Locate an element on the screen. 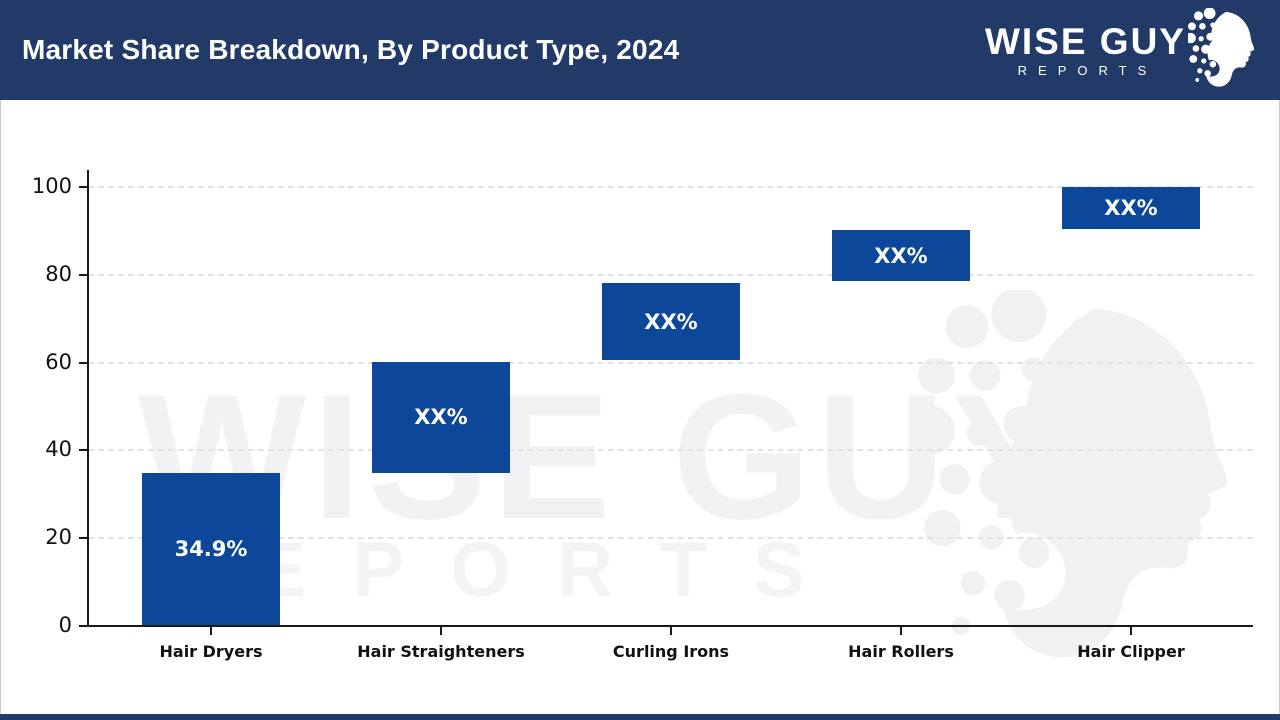 Image resolution: width=1280 pixels, height=720 pixels. bar-value-label: 34.9% is located at coordinates (211, 549).